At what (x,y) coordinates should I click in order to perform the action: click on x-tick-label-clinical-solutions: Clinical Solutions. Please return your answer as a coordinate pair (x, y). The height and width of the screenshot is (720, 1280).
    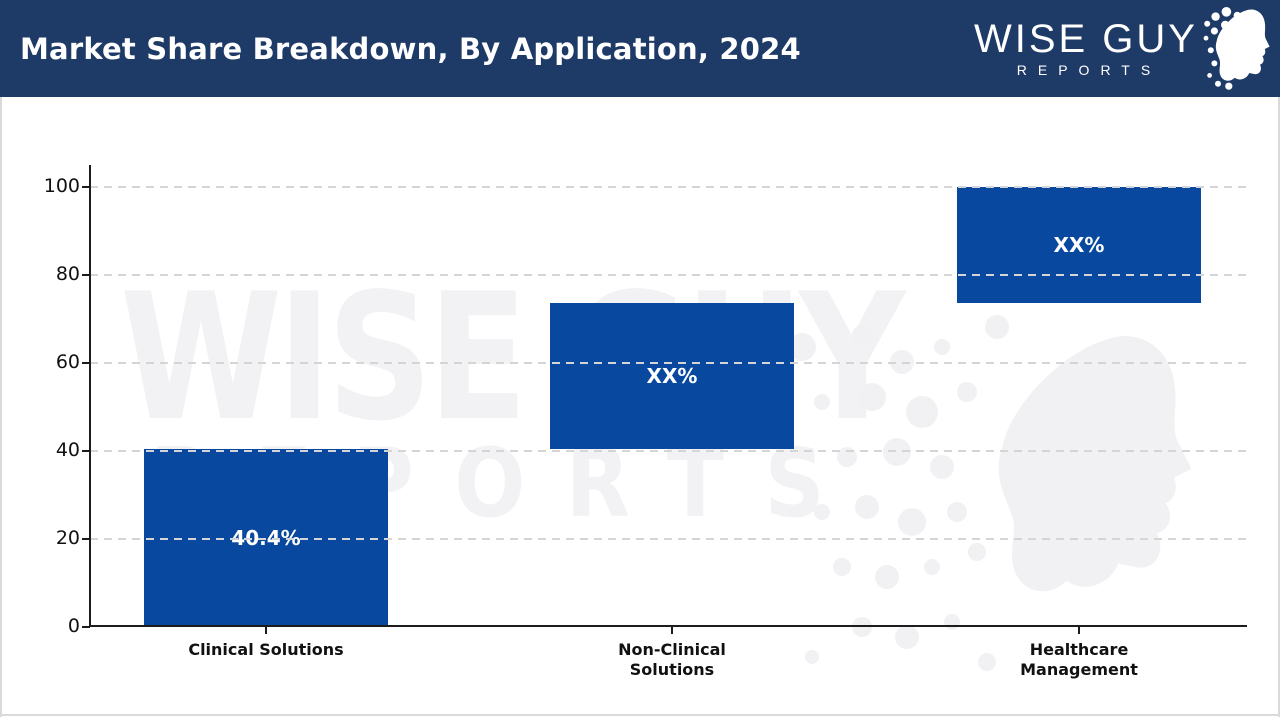
    Looking at the image, I should click on (266, 649).